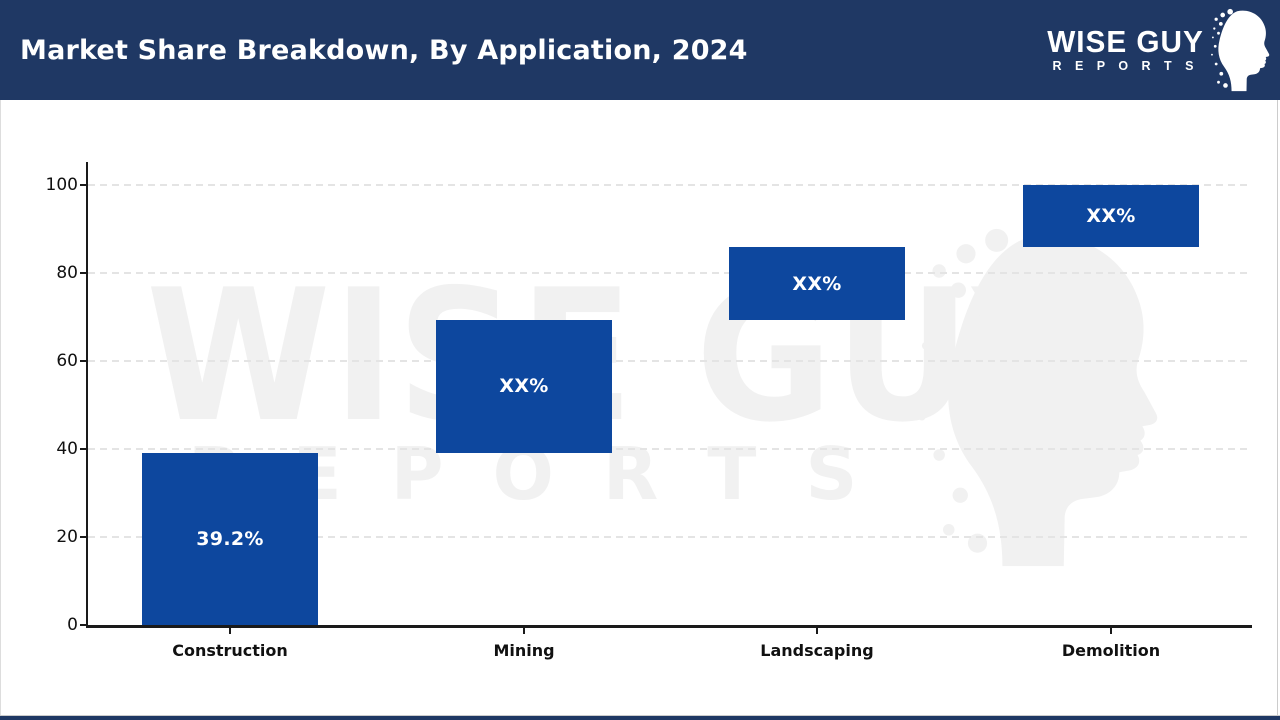  I want to click on wiseguy-face-icon, so click(1240, 50).